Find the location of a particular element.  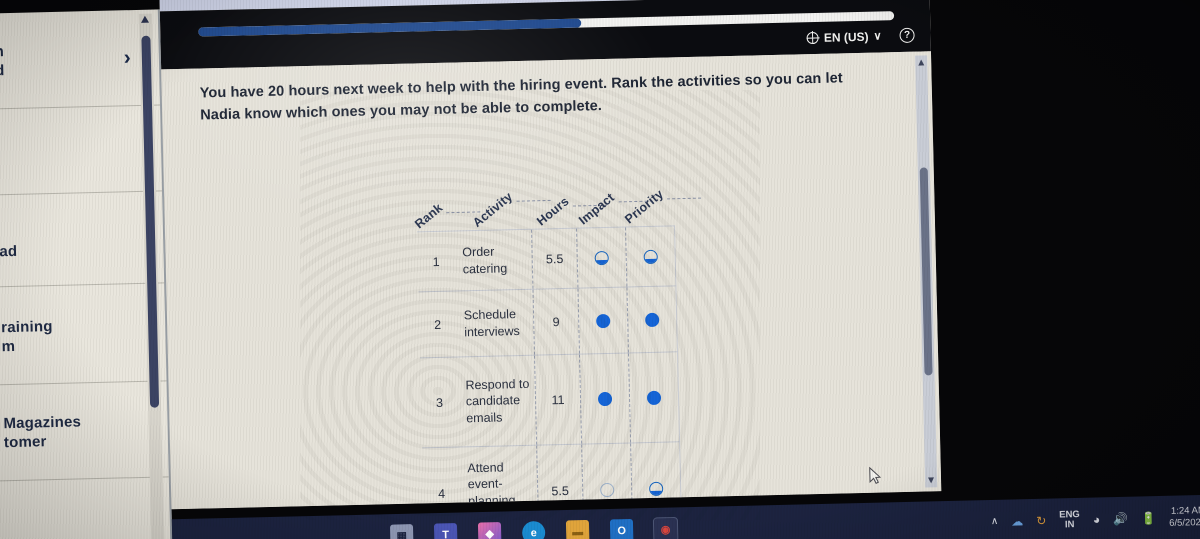

progress-bar-track is located at coordinates (546, 24).